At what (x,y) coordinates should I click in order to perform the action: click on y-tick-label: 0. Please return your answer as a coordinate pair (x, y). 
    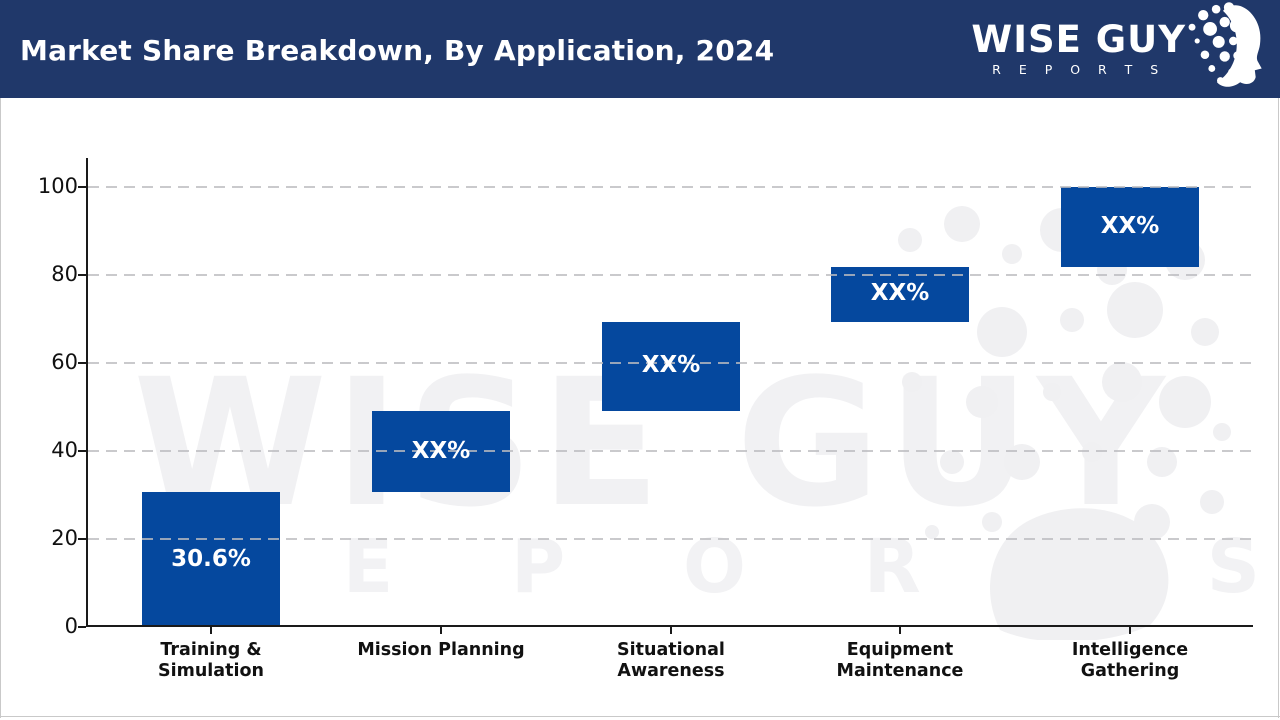
    Looking at the image, I should click on (71, 626).